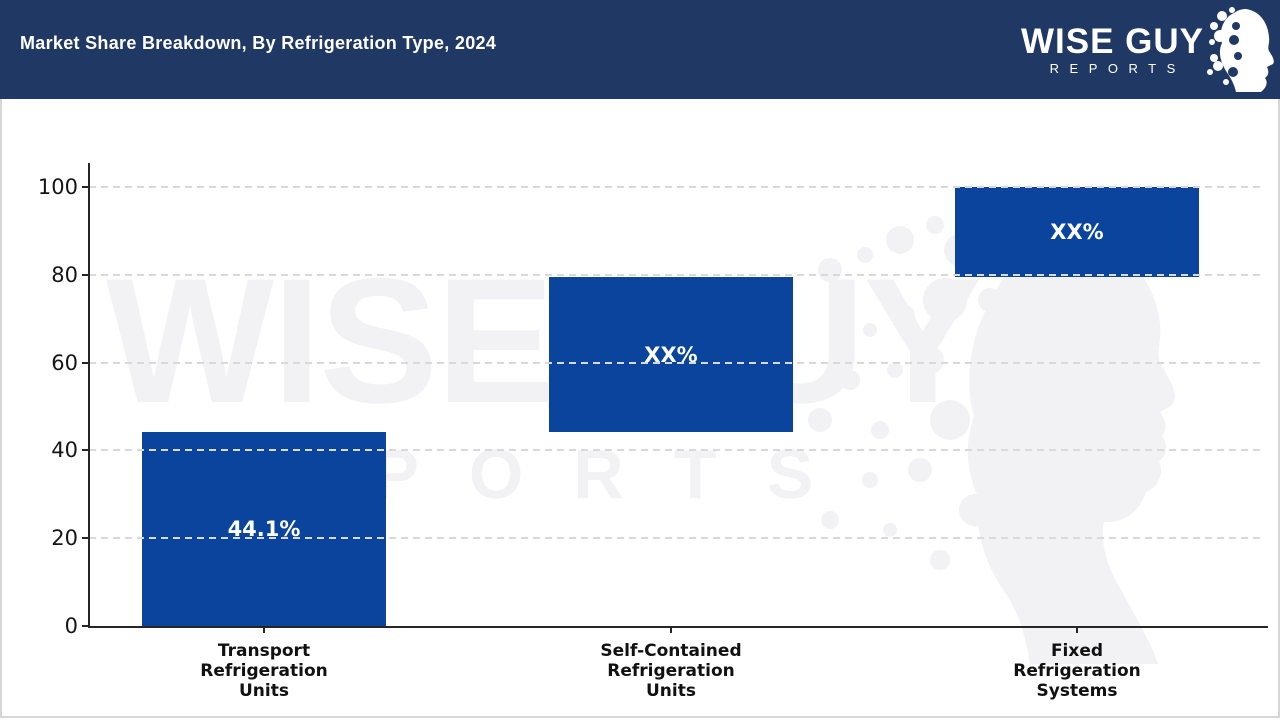 This screenshot has height=720, width=1280. What do you see at coordinates (678, 627) in the screenshot?
I see `x-axis-spine` at bounding box center [678, 627].